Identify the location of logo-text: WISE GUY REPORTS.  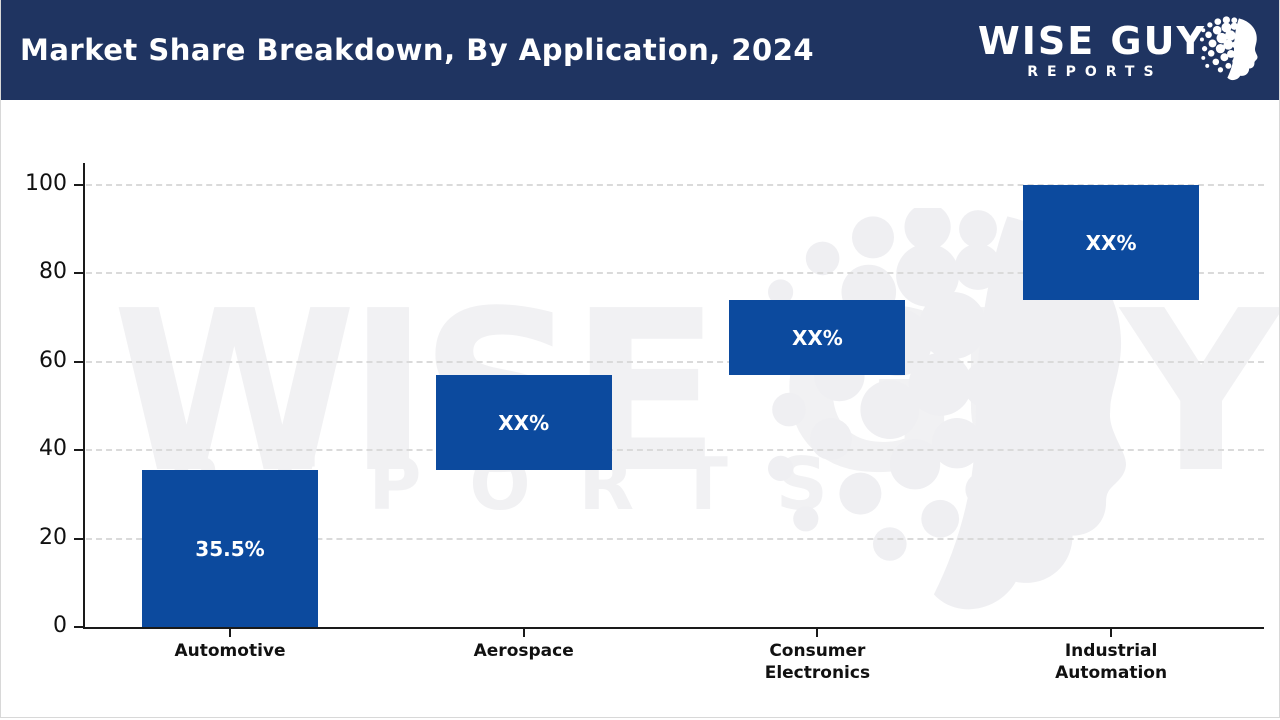
(1092, 50).